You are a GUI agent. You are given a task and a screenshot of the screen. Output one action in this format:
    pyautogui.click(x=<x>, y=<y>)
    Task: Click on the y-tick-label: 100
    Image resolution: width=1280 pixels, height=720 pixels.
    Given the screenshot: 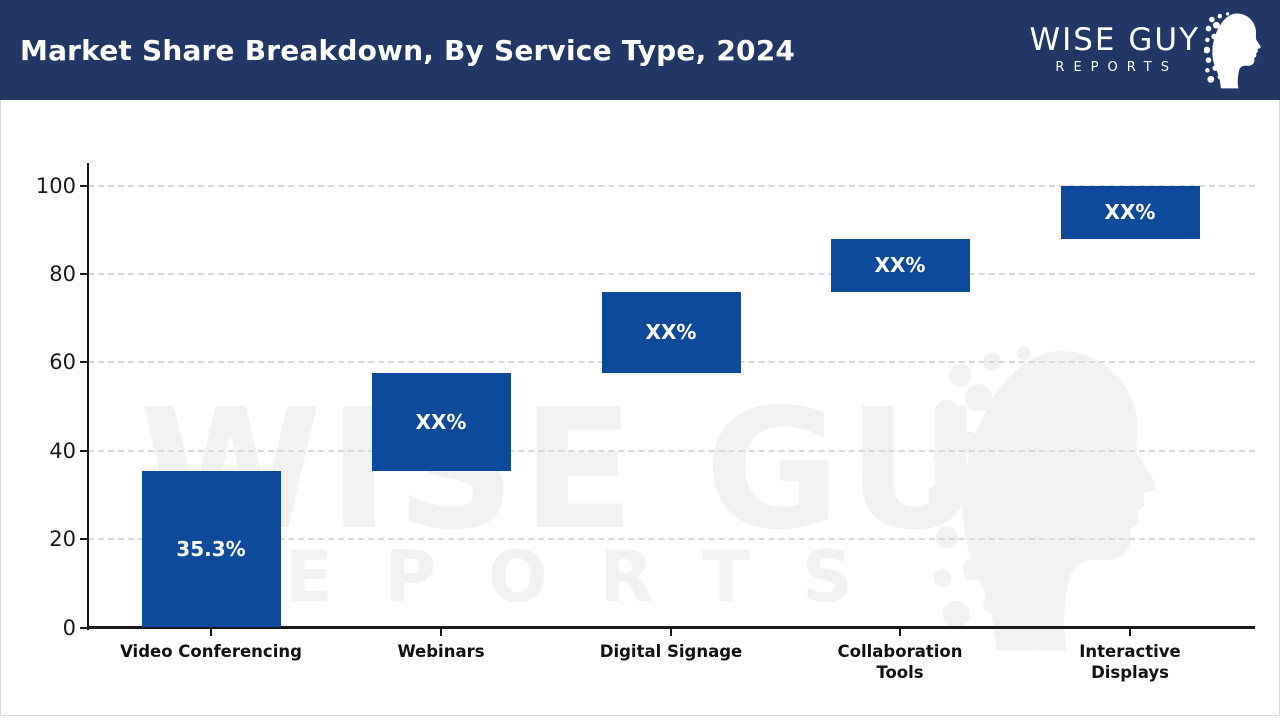 What is the action you would take?
    pyautogui.click(x=55, y=185)
    